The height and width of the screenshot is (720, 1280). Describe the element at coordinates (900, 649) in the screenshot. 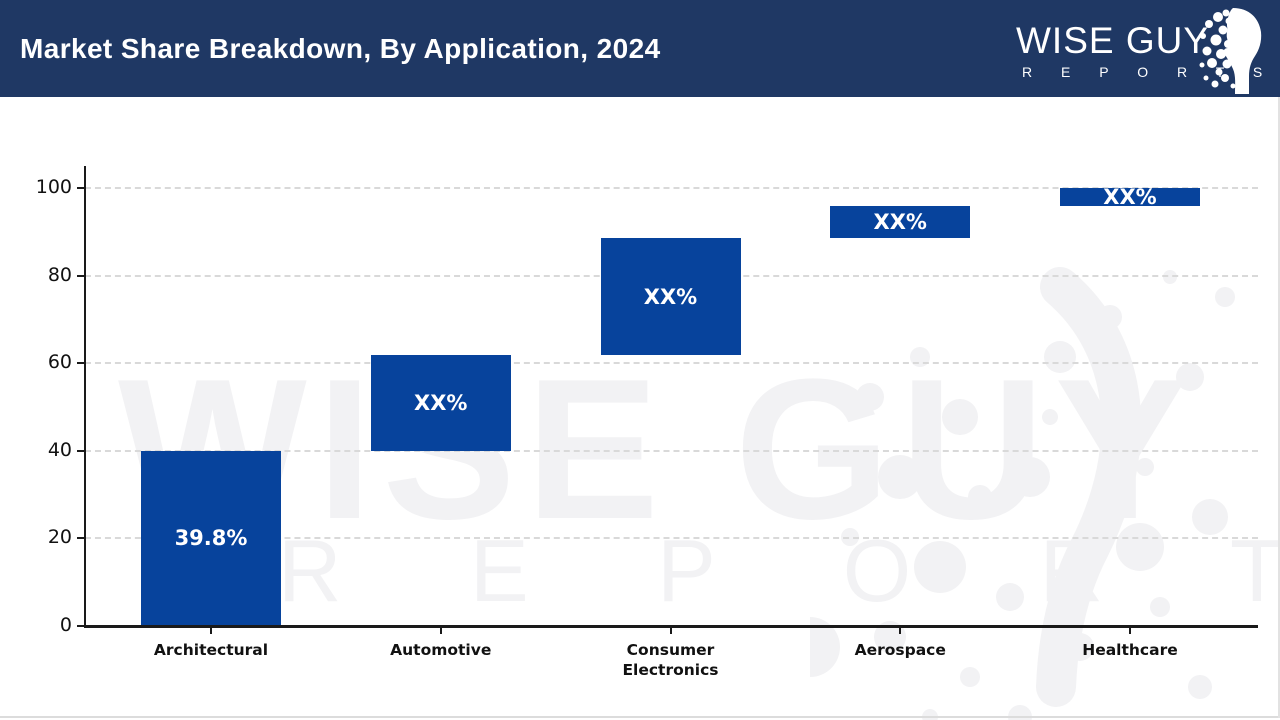

I see `x-tick-label-aerospace: Aerospace` at that location.